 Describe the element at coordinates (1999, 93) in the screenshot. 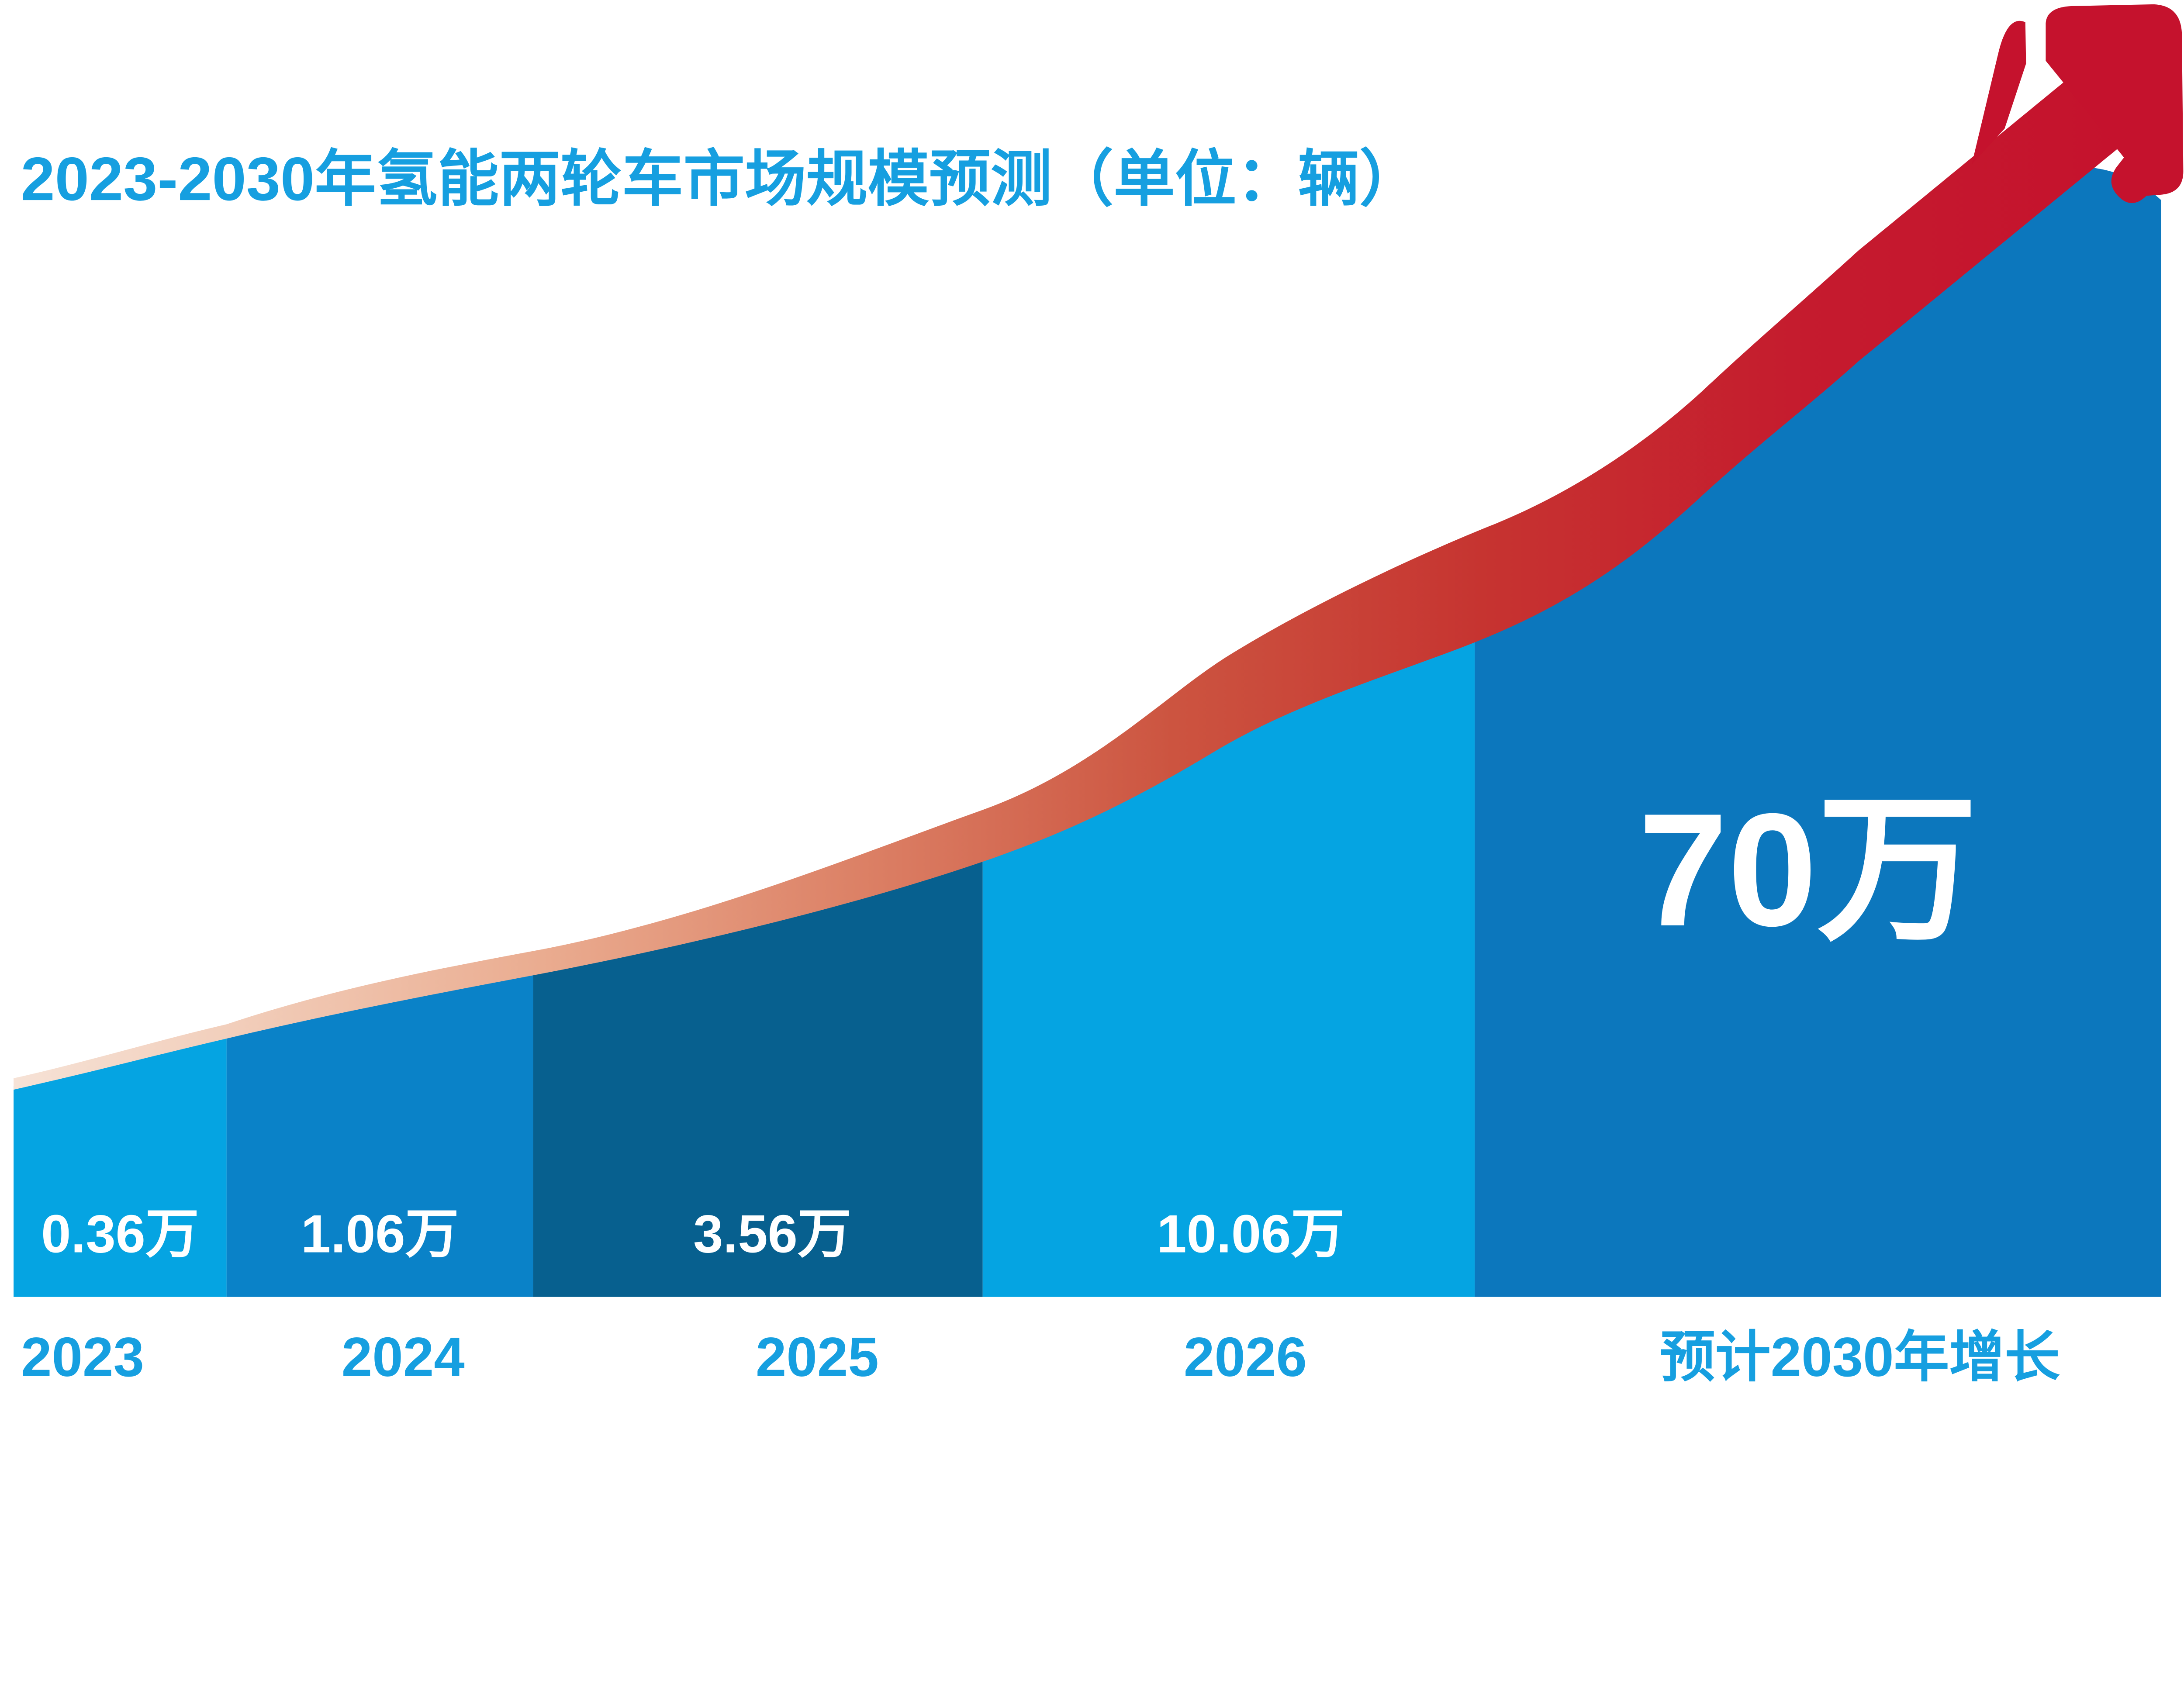

I see `arrow-shaft-cap` at that location.